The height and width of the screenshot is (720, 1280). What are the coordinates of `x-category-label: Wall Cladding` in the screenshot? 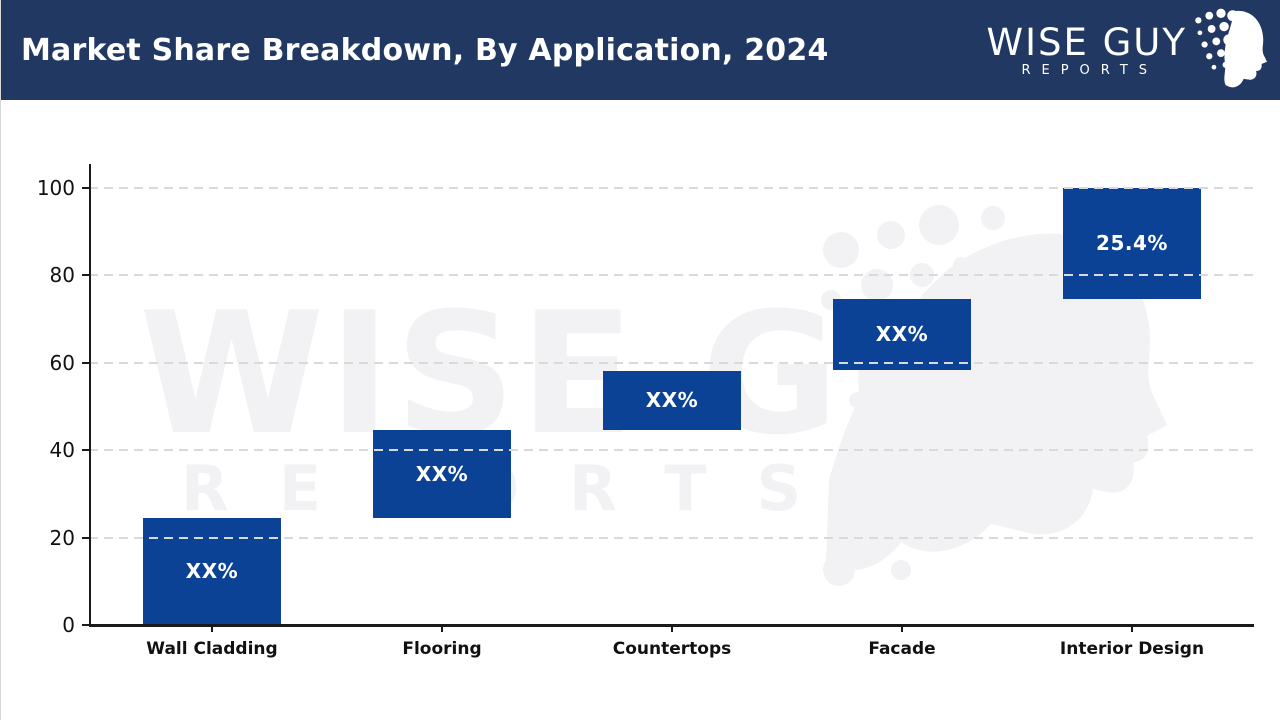 It's located at (212, 649).